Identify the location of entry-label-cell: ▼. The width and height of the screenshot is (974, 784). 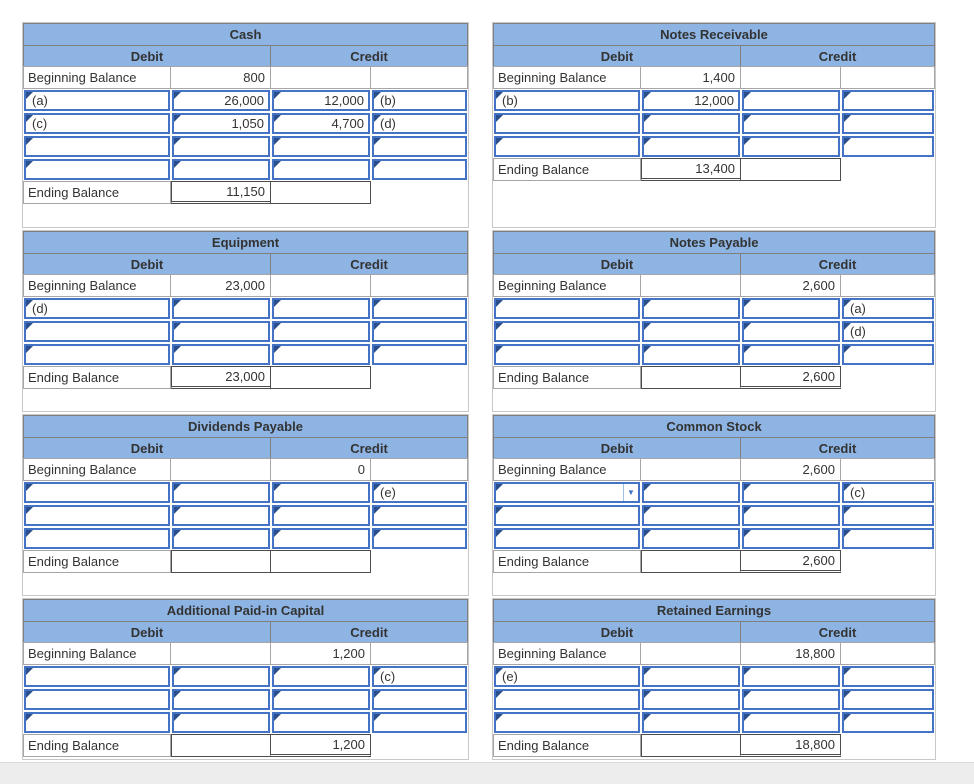
(567, 492).